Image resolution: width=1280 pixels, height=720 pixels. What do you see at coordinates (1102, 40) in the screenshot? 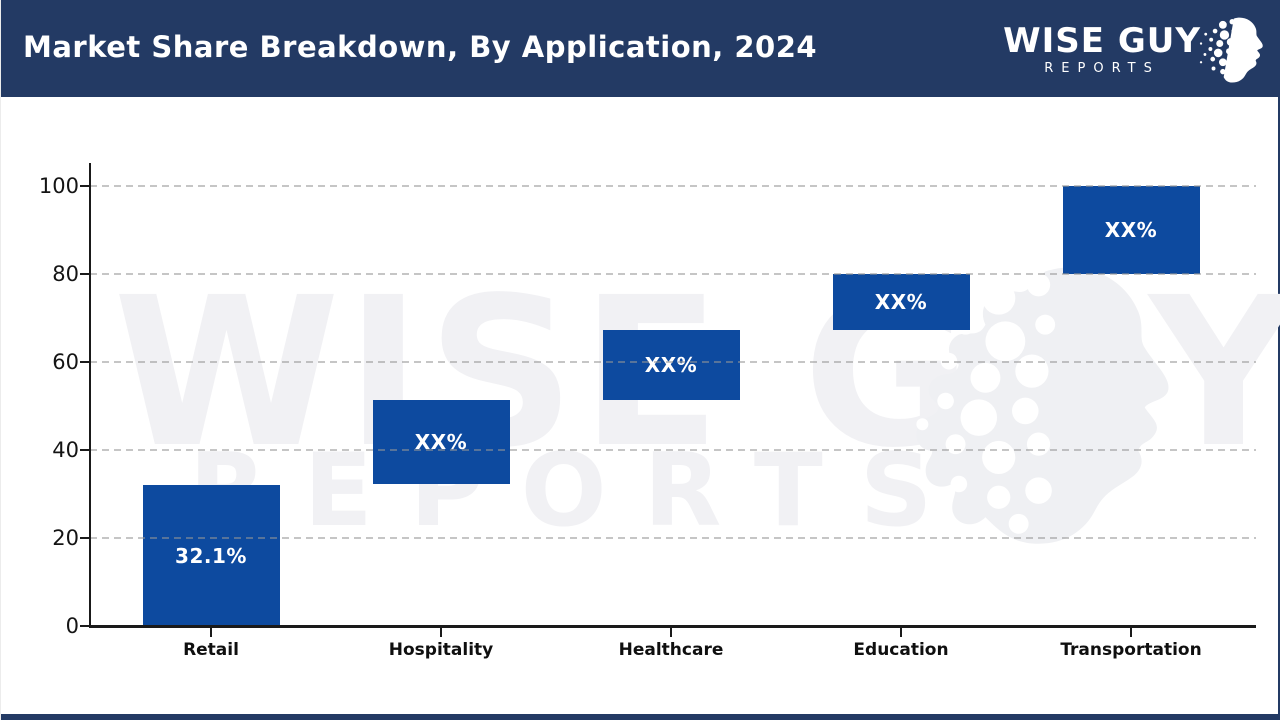
I see `logo-wiseguy-label: WISE GUY` at bounding box center [1102, 40].